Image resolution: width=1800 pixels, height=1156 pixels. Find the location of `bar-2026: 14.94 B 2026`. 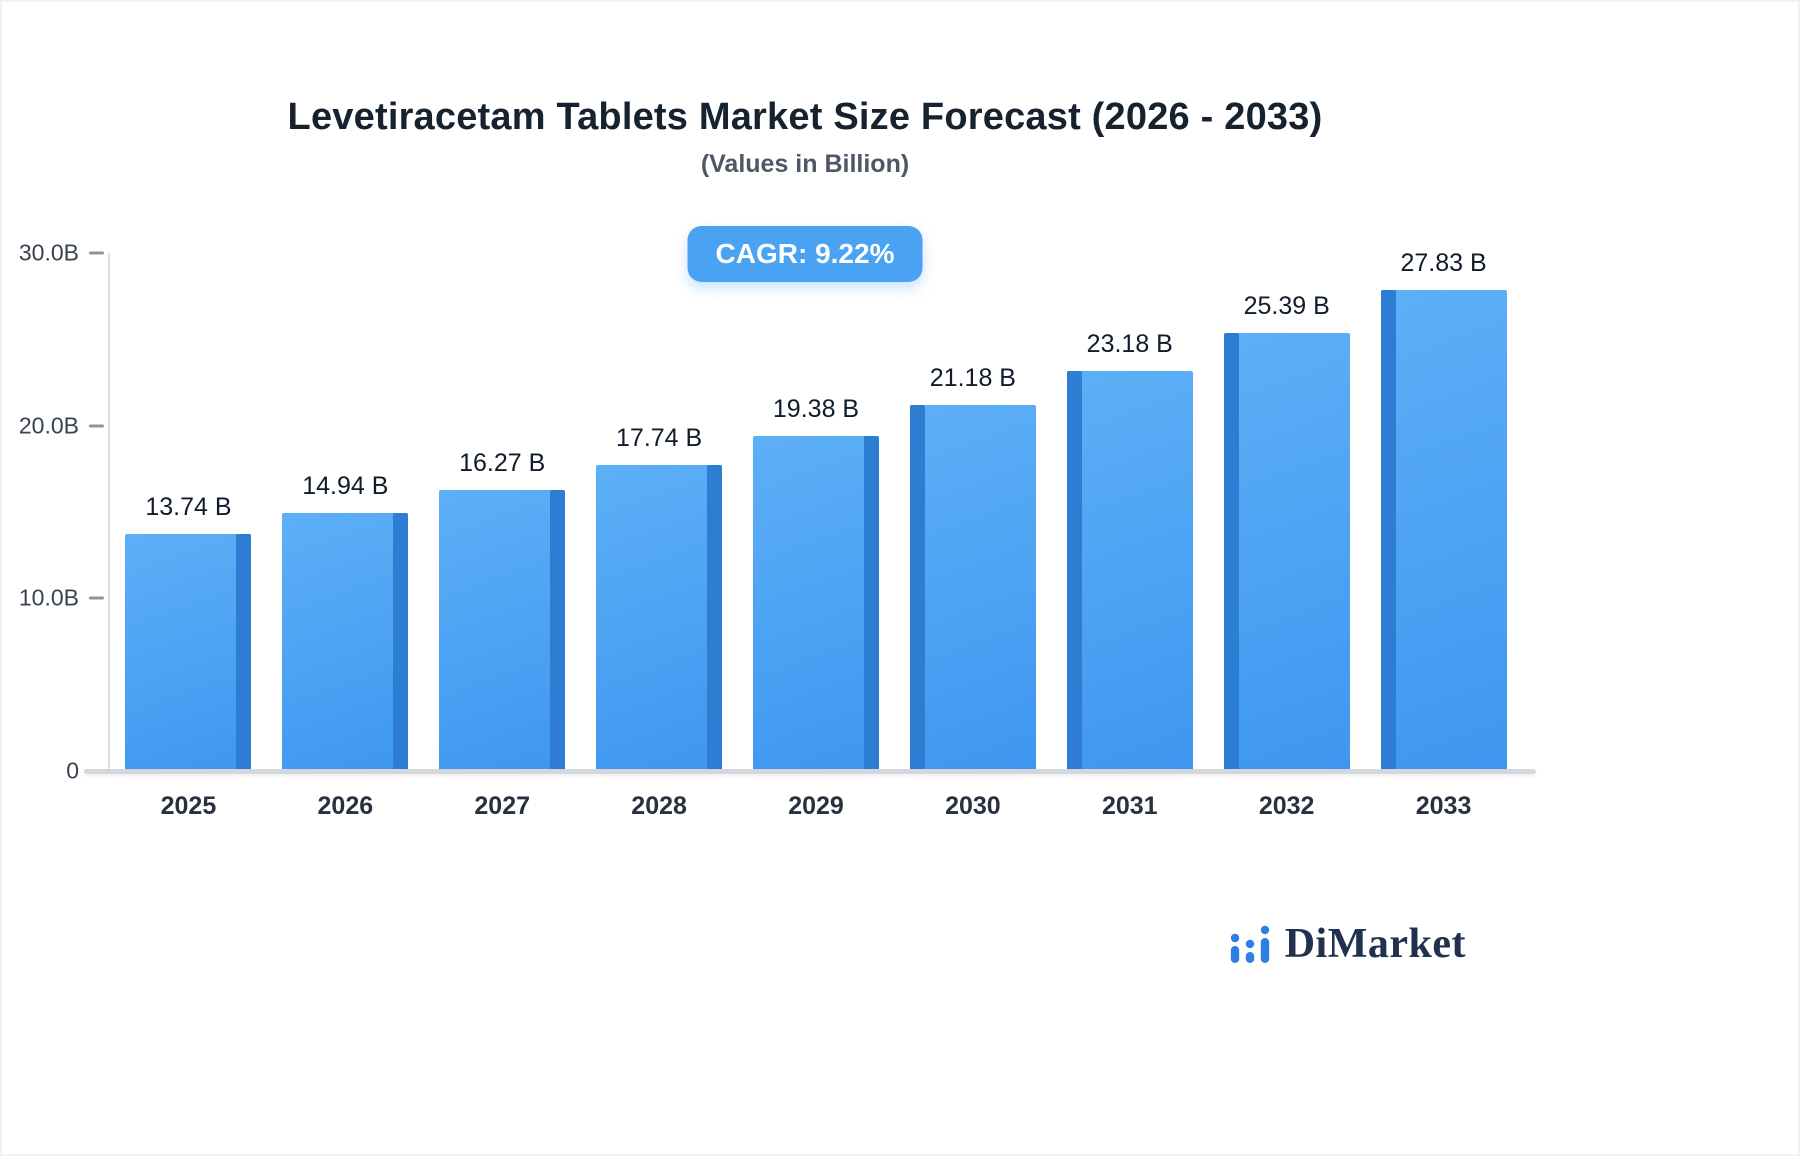

bar-2026: 14.94 B 2026 is located at coordinates (345, 646).